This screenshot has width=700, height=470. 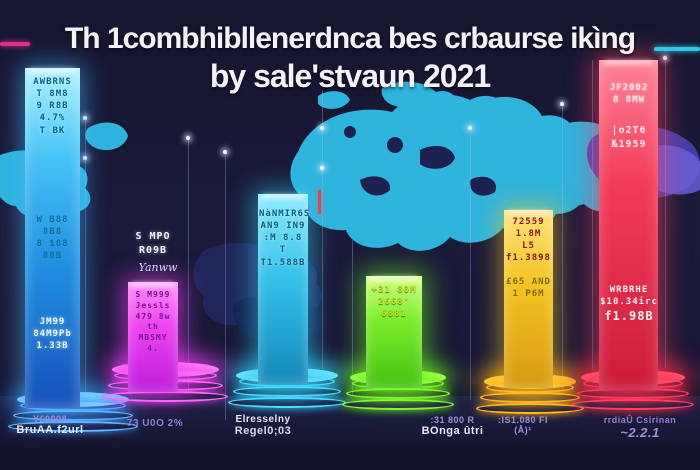 I want to click on face-line: :M 8.8 T, so click(x=283, y=244).